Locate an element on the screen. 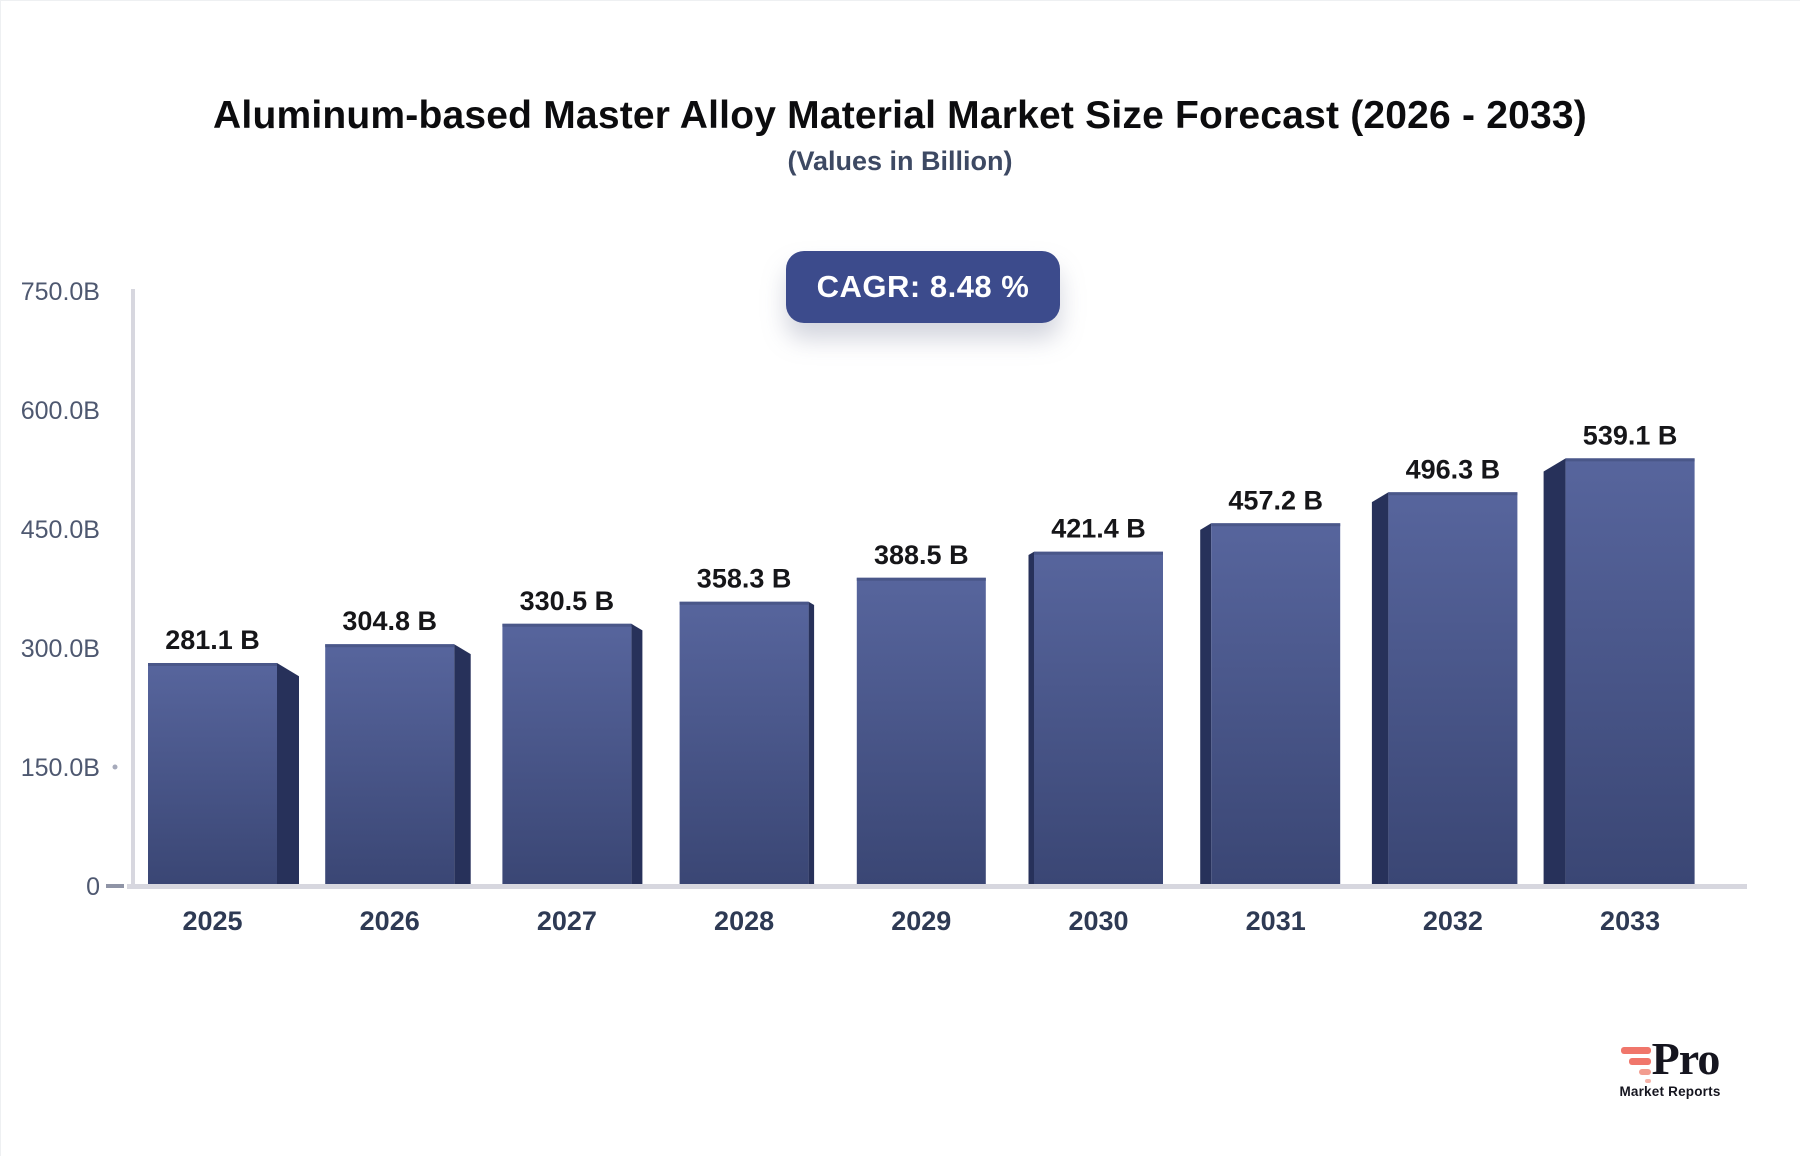 The height and width of the screenshot is (1156, 1800). logo-bars-icon is located at coordinates (1635, 1065).